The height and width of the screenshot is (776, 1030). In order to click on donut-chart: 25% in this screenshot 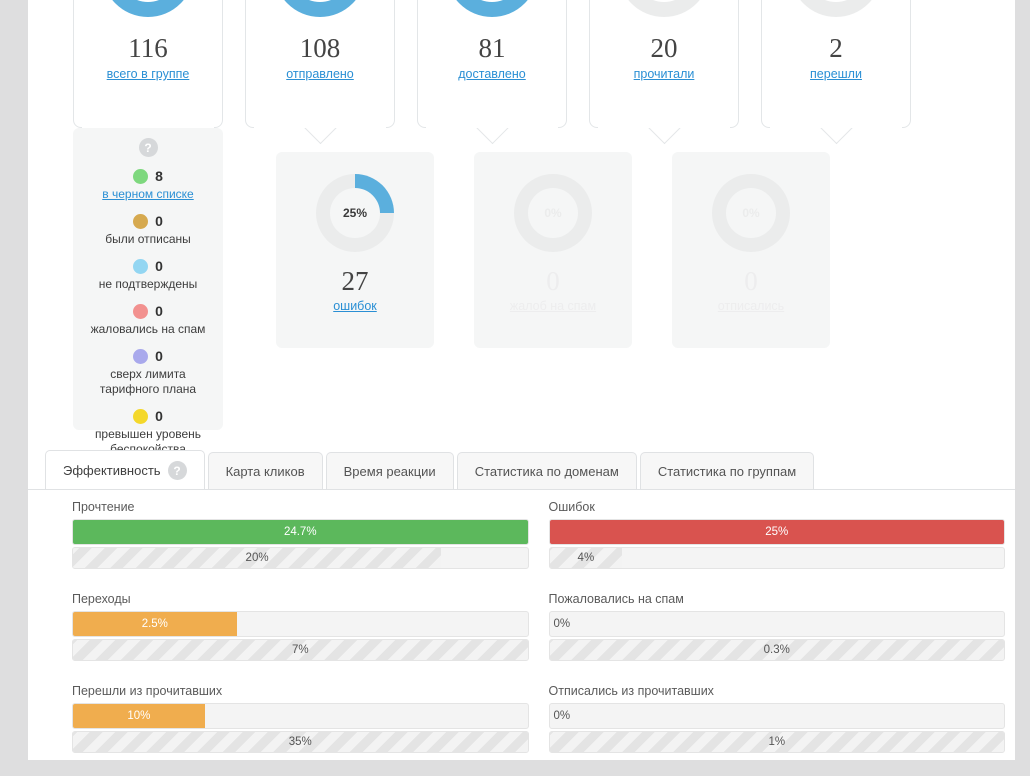, I will do `click(355, 213)`.